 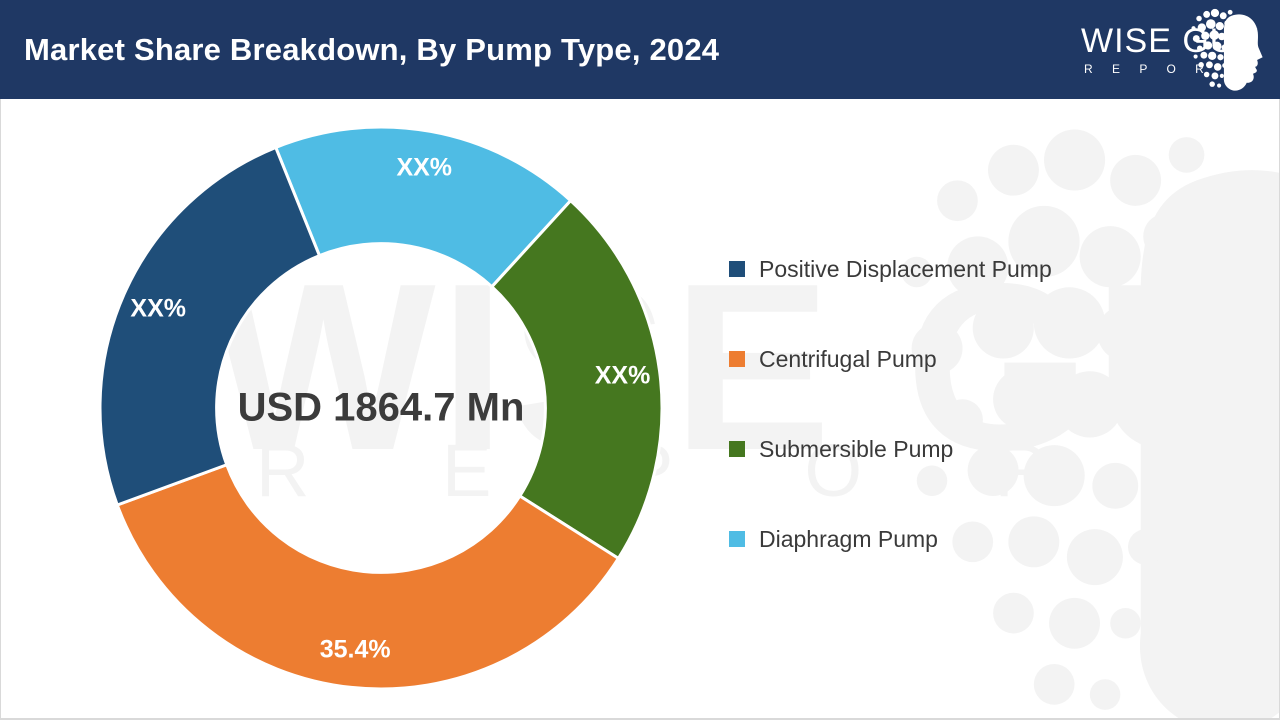 I want to click on legend-item-centrifugal-pump: Centrifugal Pump, so click(x=890, y=359).